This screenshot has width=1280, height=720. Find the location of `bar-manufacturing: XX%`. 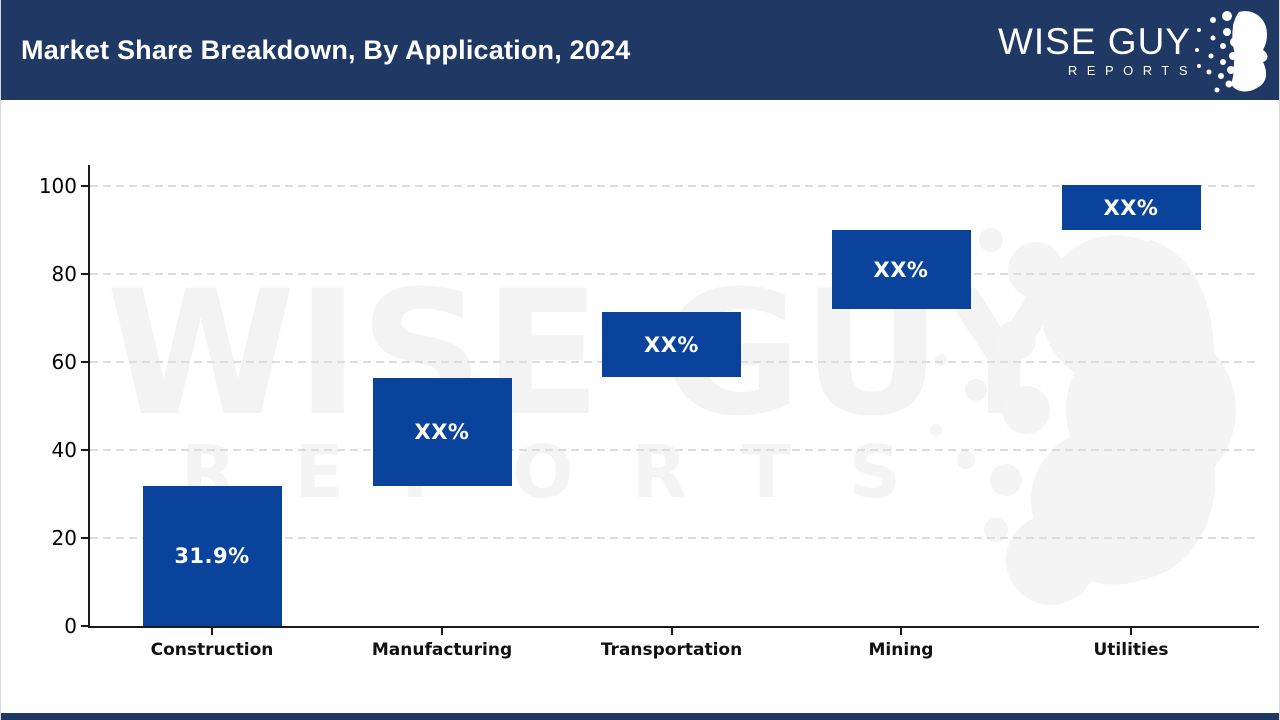

bar-manufacturing: XX% is located at coordinates (442, 431).